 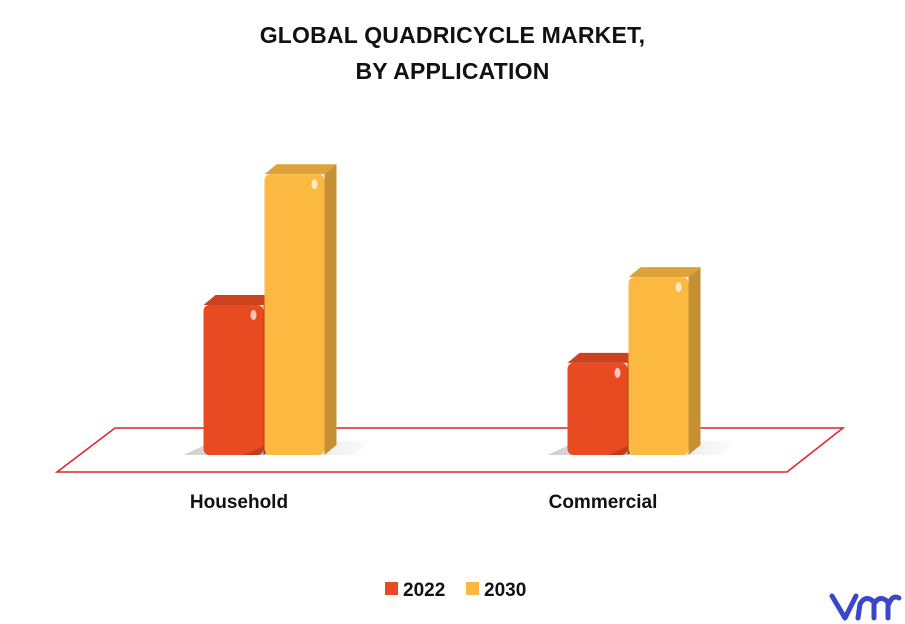 I want to click on bar-household-2030, so click(x=309, y=310).